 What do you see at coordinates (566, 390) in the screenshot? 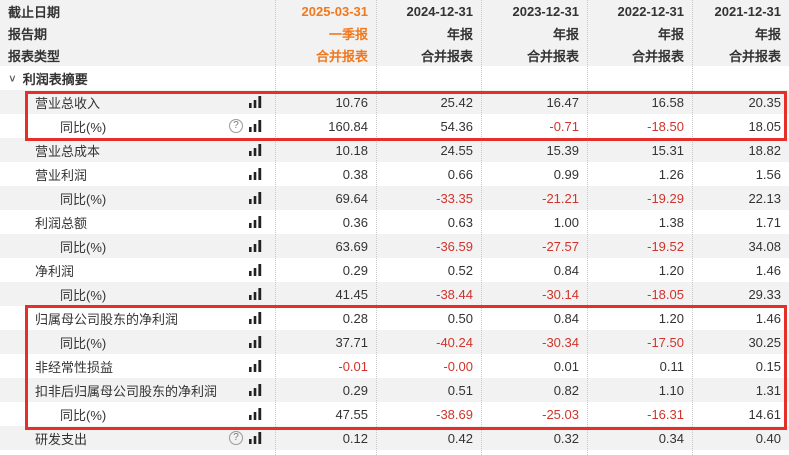
I see `value: 0.82` at bounding box center [566, 390].